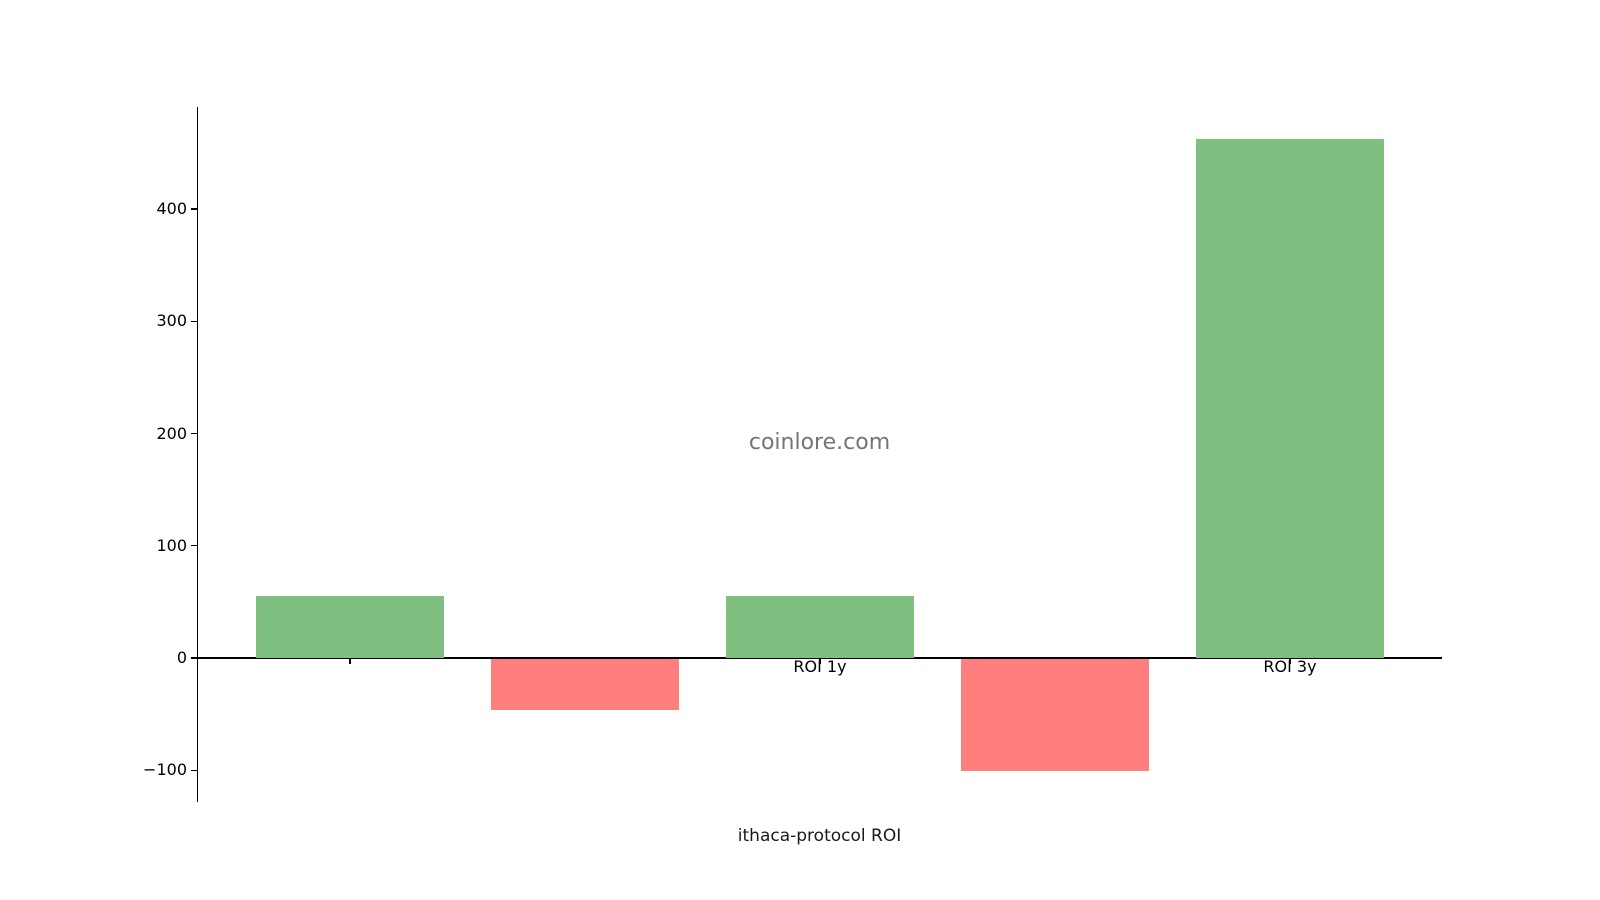 Image resolution: width=1600 pixels, height=900 pixels. What do you see at coordinates (819, 442) in the screenshot?
I see `watermark-text: coinlore.com` at bounding box center [819, 442].